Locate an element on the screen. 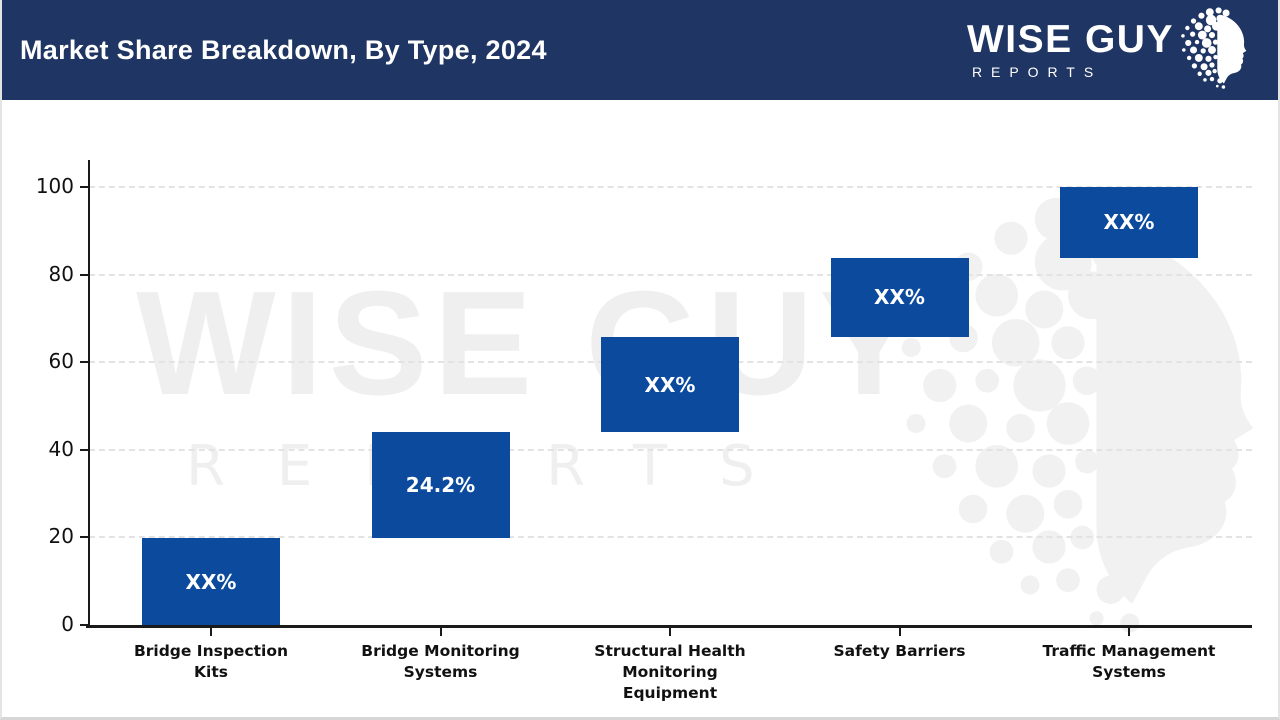 Image resolution: width=1280 pixels, height=720 pixels. watermark-wordmark: WISE GUY is located at coordinates (530, 343).